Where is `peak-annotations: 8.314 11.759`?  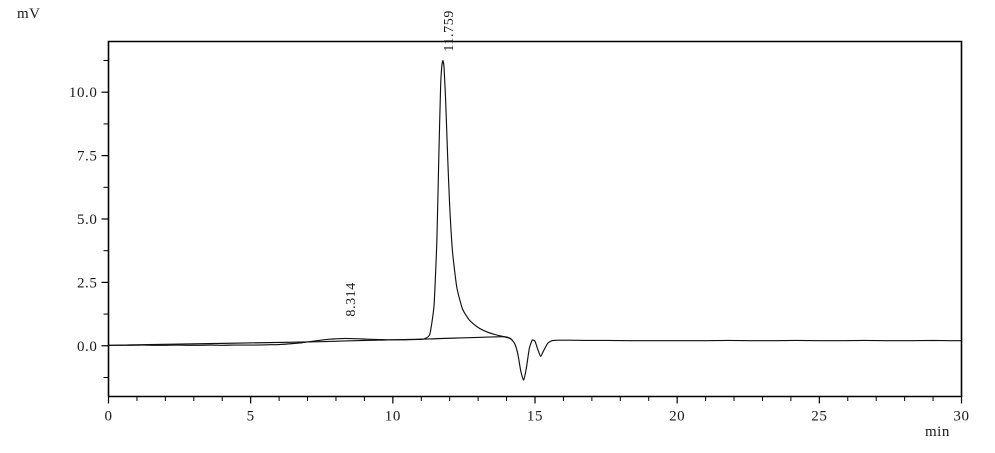 peak-annotations: 8.314 11.759 is located at coordinates (400, 163).